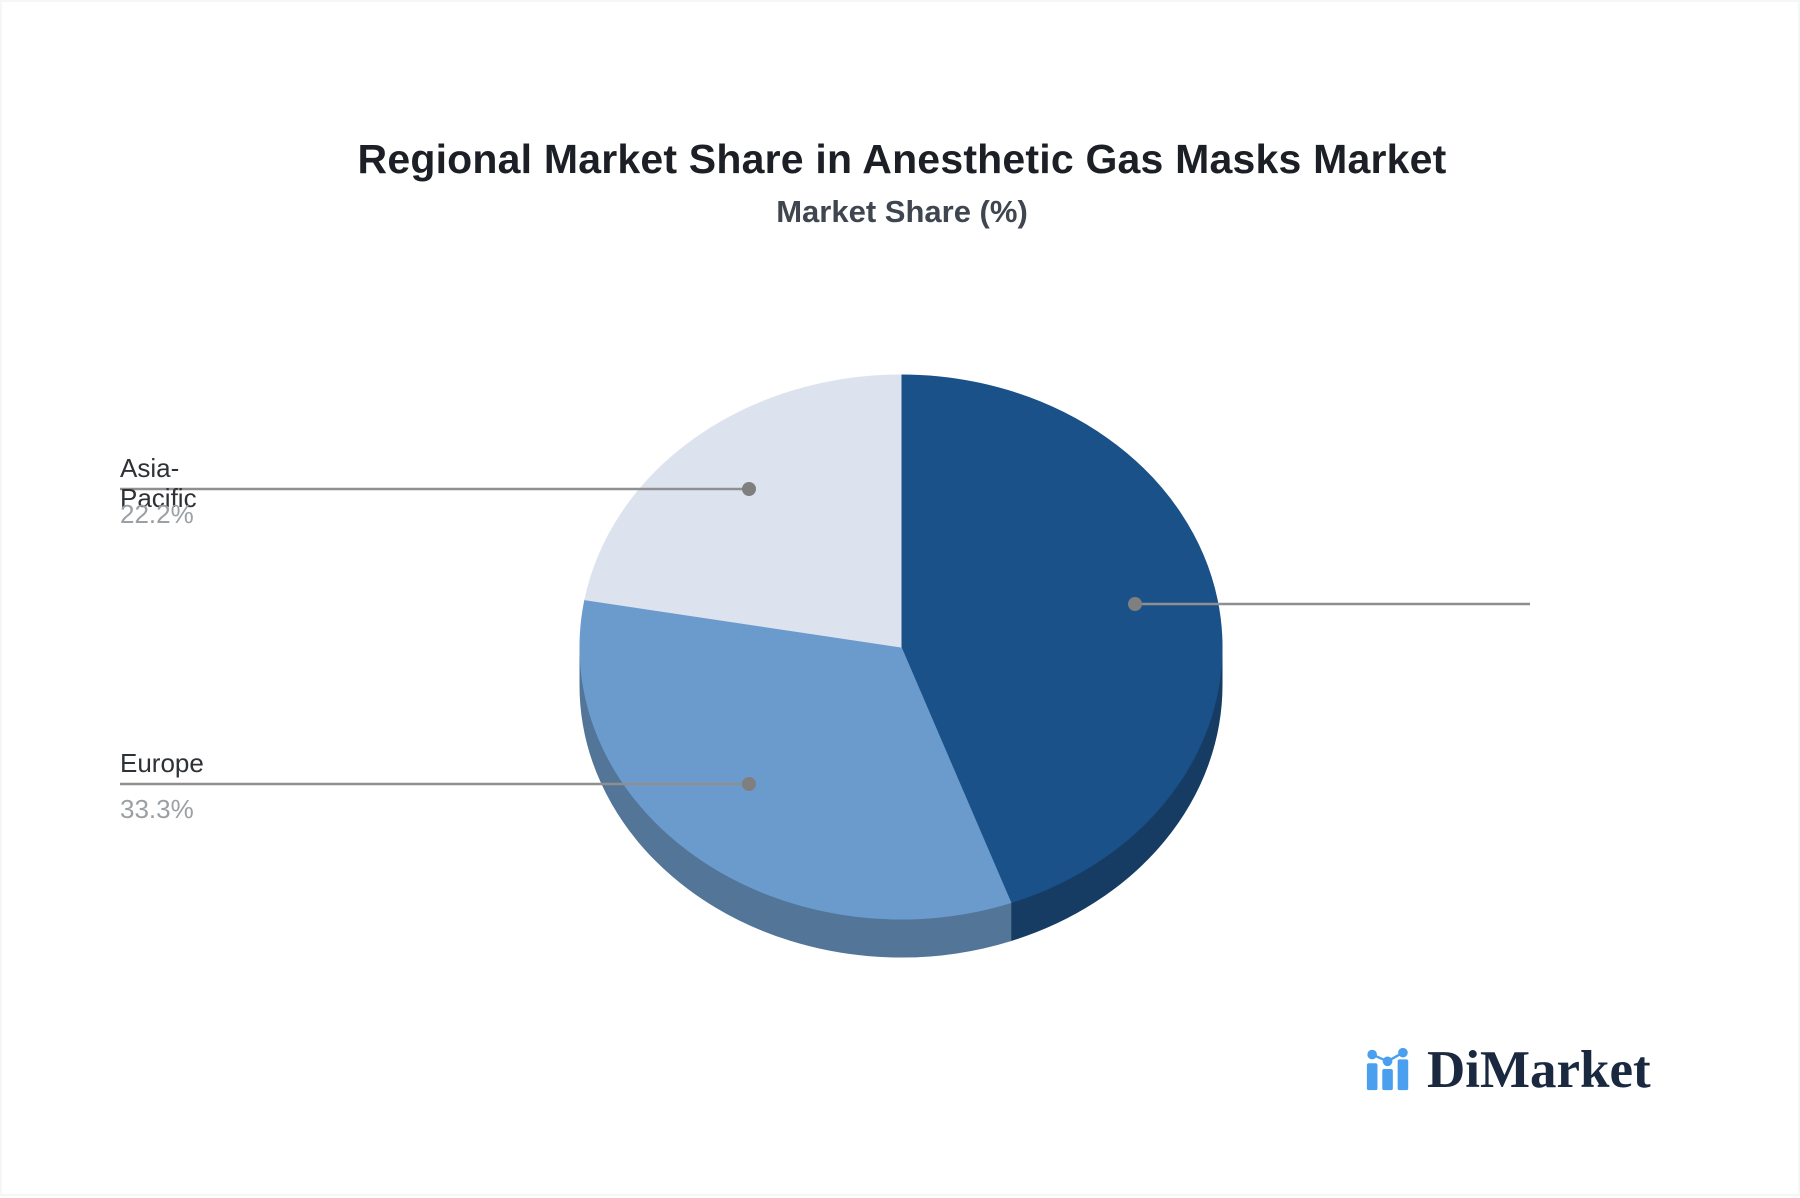  Describe the element at coordinates (902, 211) in the screenshot. I see `chart-subtitle: Market Share (%)` at that location.